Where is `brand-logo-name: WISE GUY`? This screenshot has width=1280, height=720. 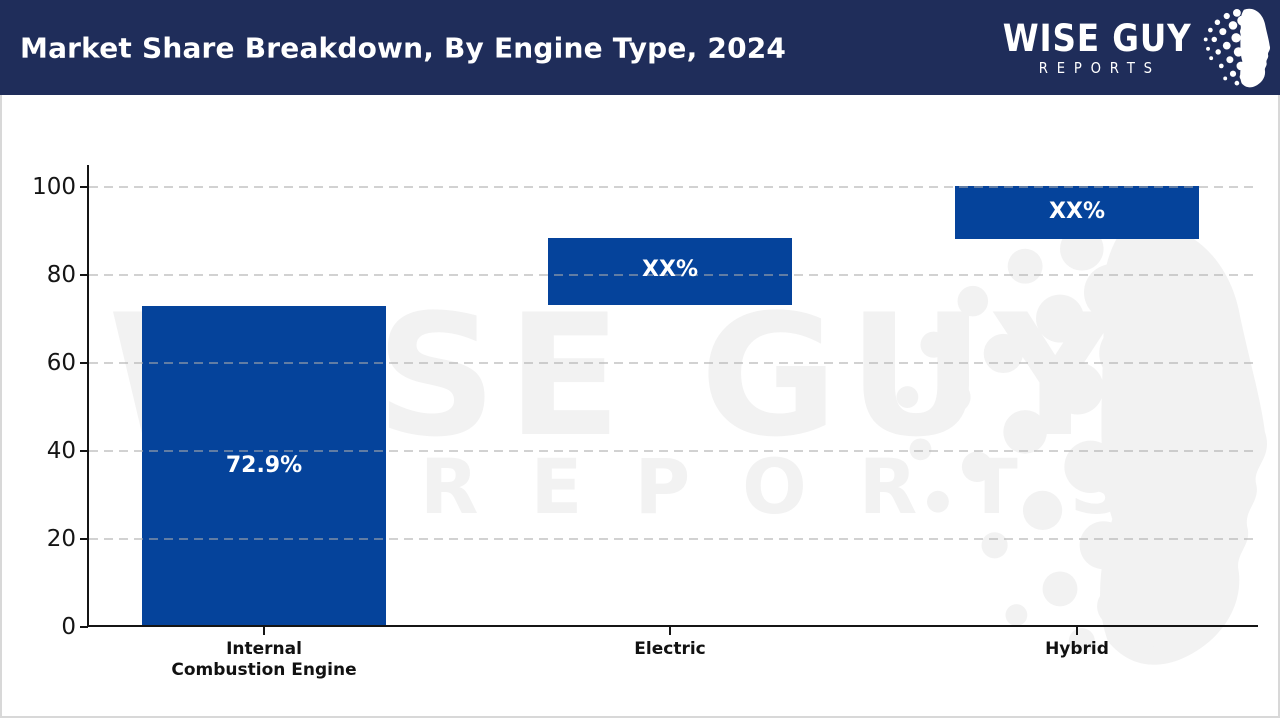 brand-logo-name: WISE GUY is located at coordinates (1097, 38).